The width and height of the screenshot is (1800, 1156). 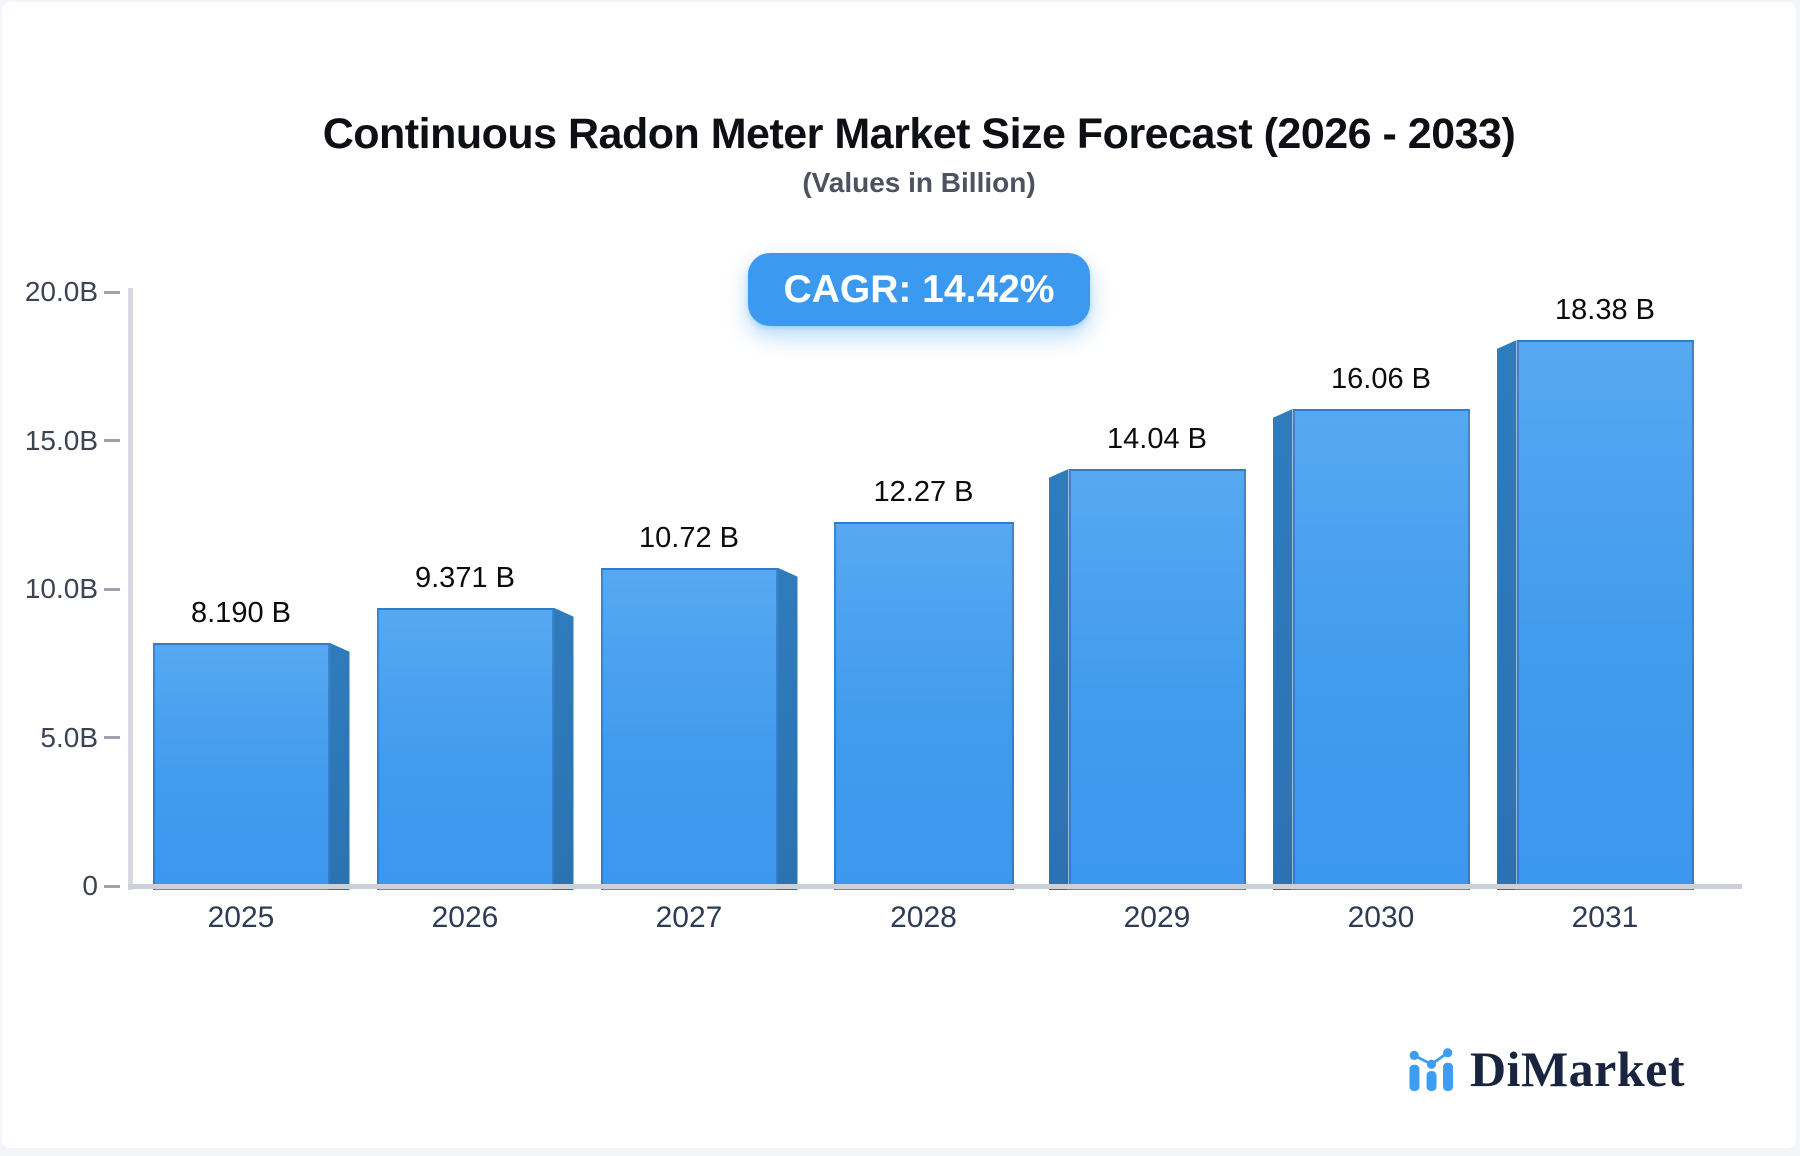 I want to click on cagr-badge: CAGR: 14.42%, so click(x=919, y=289).